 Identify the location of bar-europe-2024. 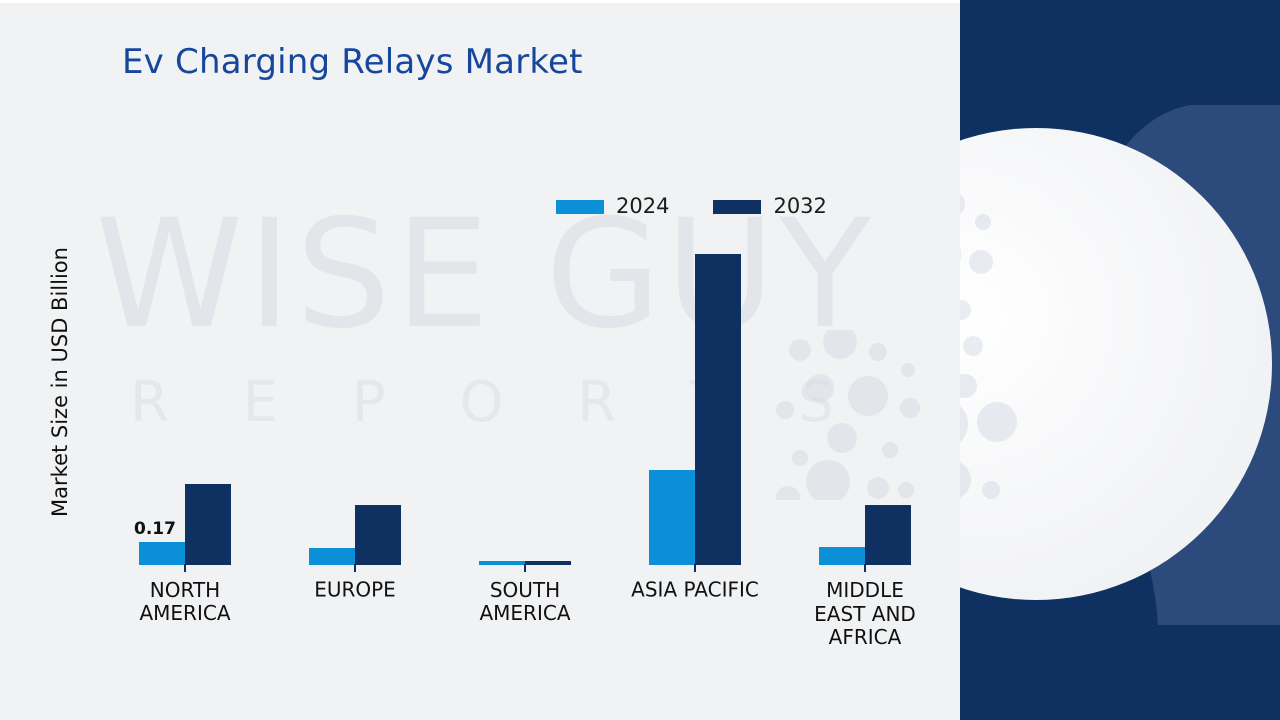
(332, 556).